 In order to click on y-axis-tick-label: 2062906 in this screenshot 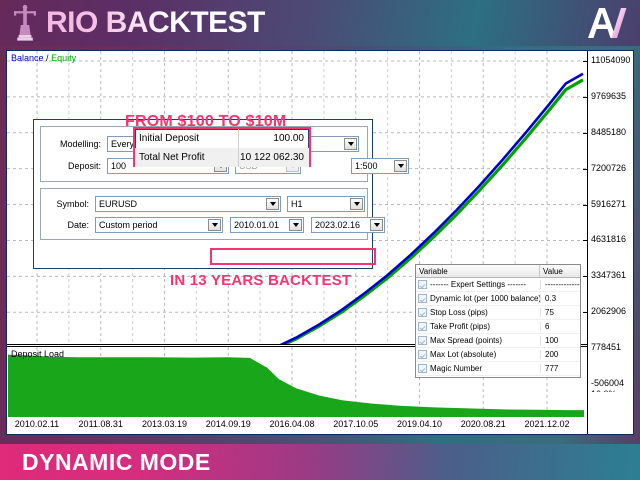, I will do `click(609, 311)`.